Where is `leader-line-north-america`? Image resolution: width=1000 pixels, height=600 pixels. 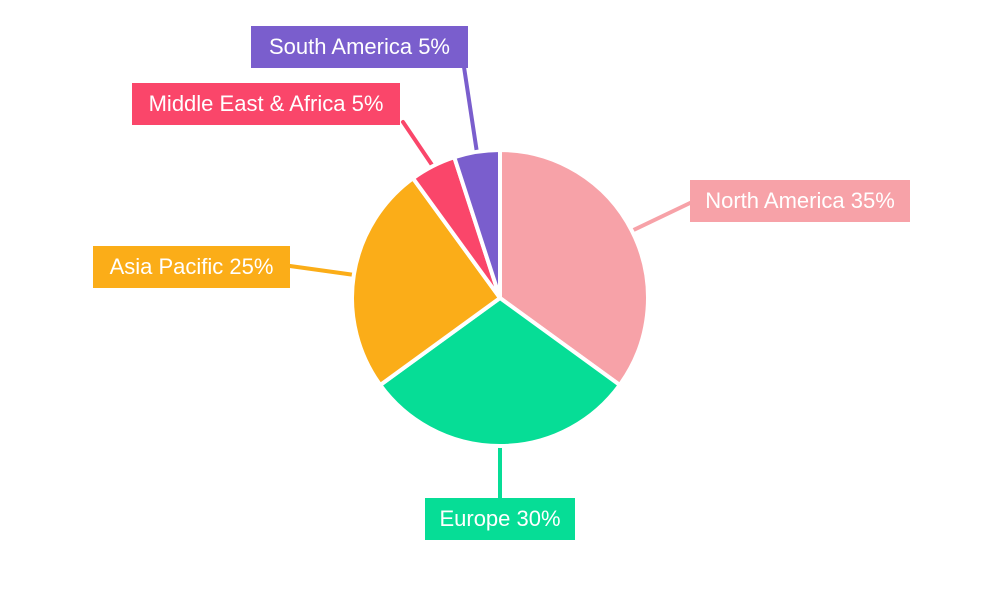 leader-line-north-america is located at coordinates (660, 217).